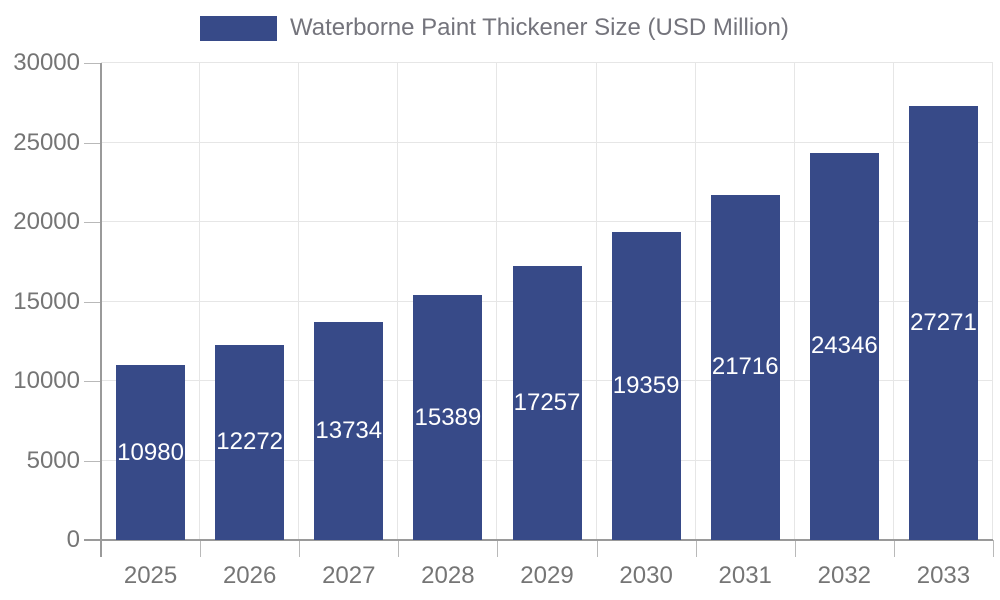 This screenshot has width=1000, height=600. What do you see at coordinates (46, 221) in the screenshot?
I see `y-tick-label: 20000` at bounding box center [46, 221].